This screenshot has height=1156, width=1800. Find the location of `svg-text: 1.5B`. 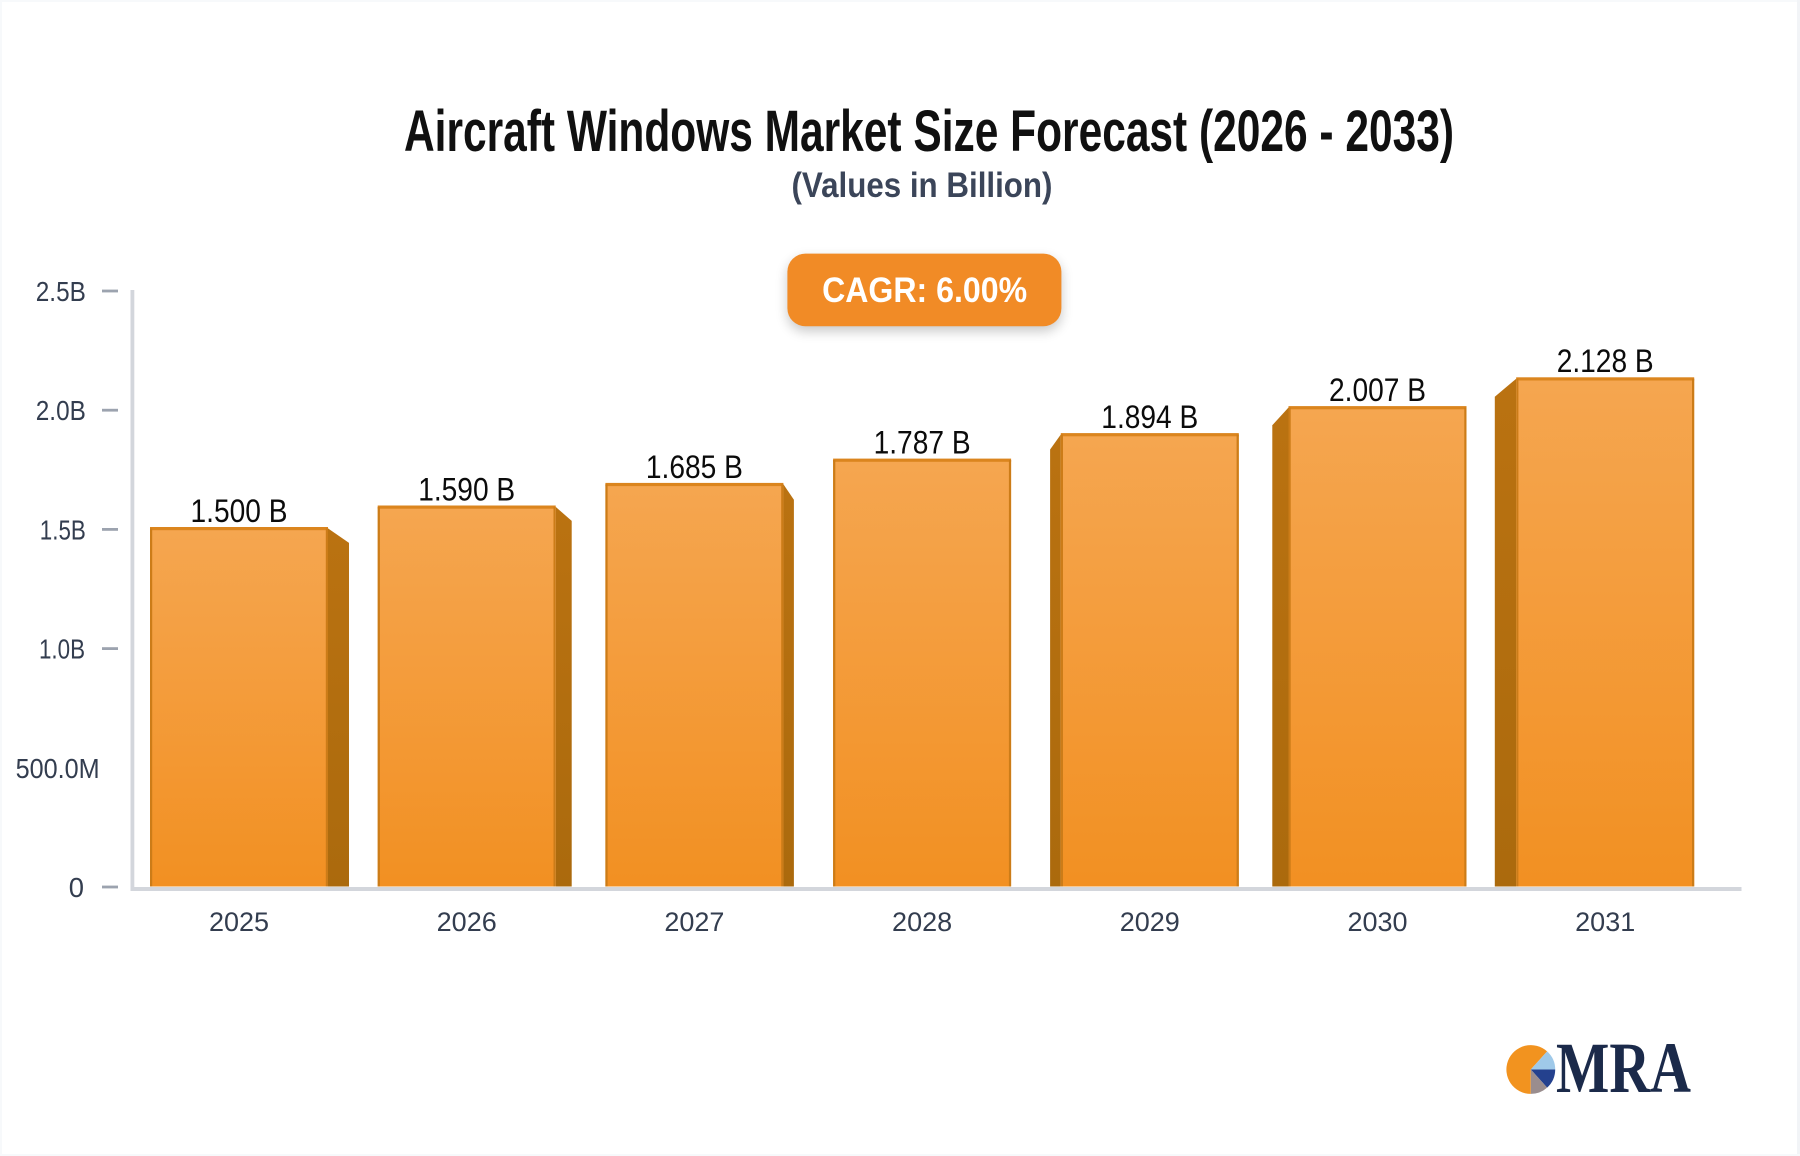

svg-text: 1.5B is located at coordinates (63, 529).